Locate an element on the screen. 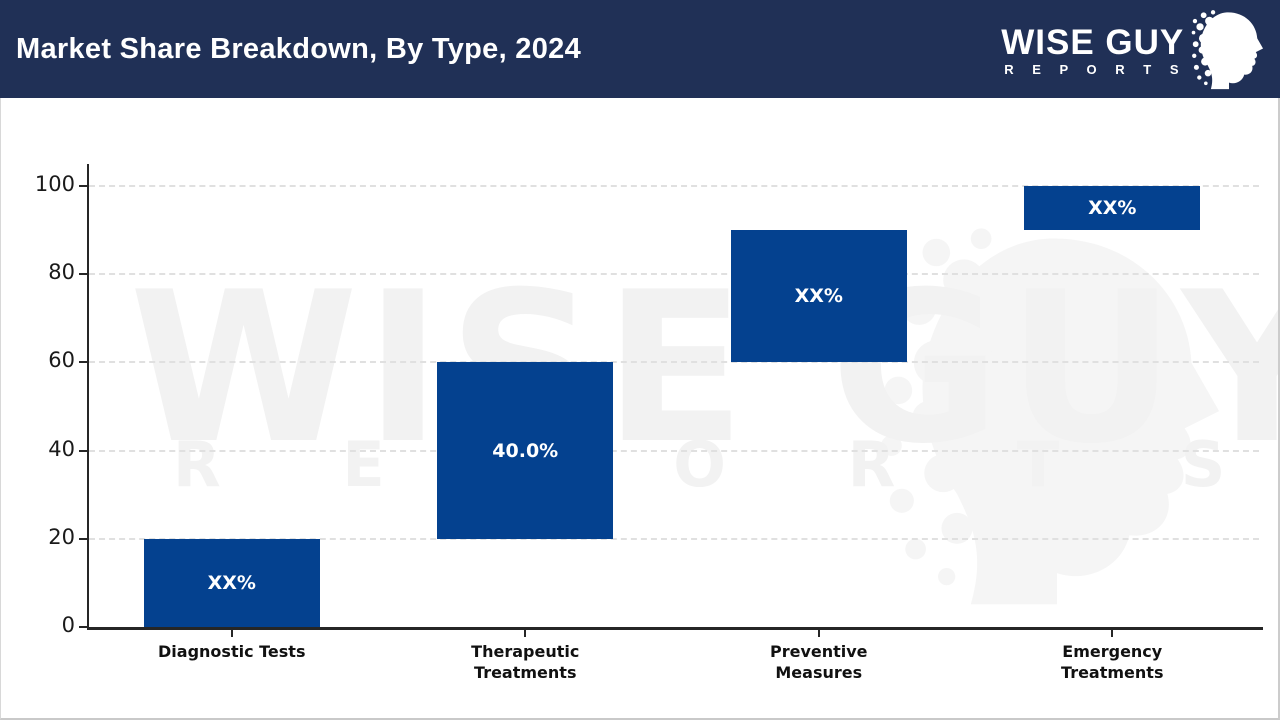  y-tick-label: 0 is located at coordinates (68, 625).